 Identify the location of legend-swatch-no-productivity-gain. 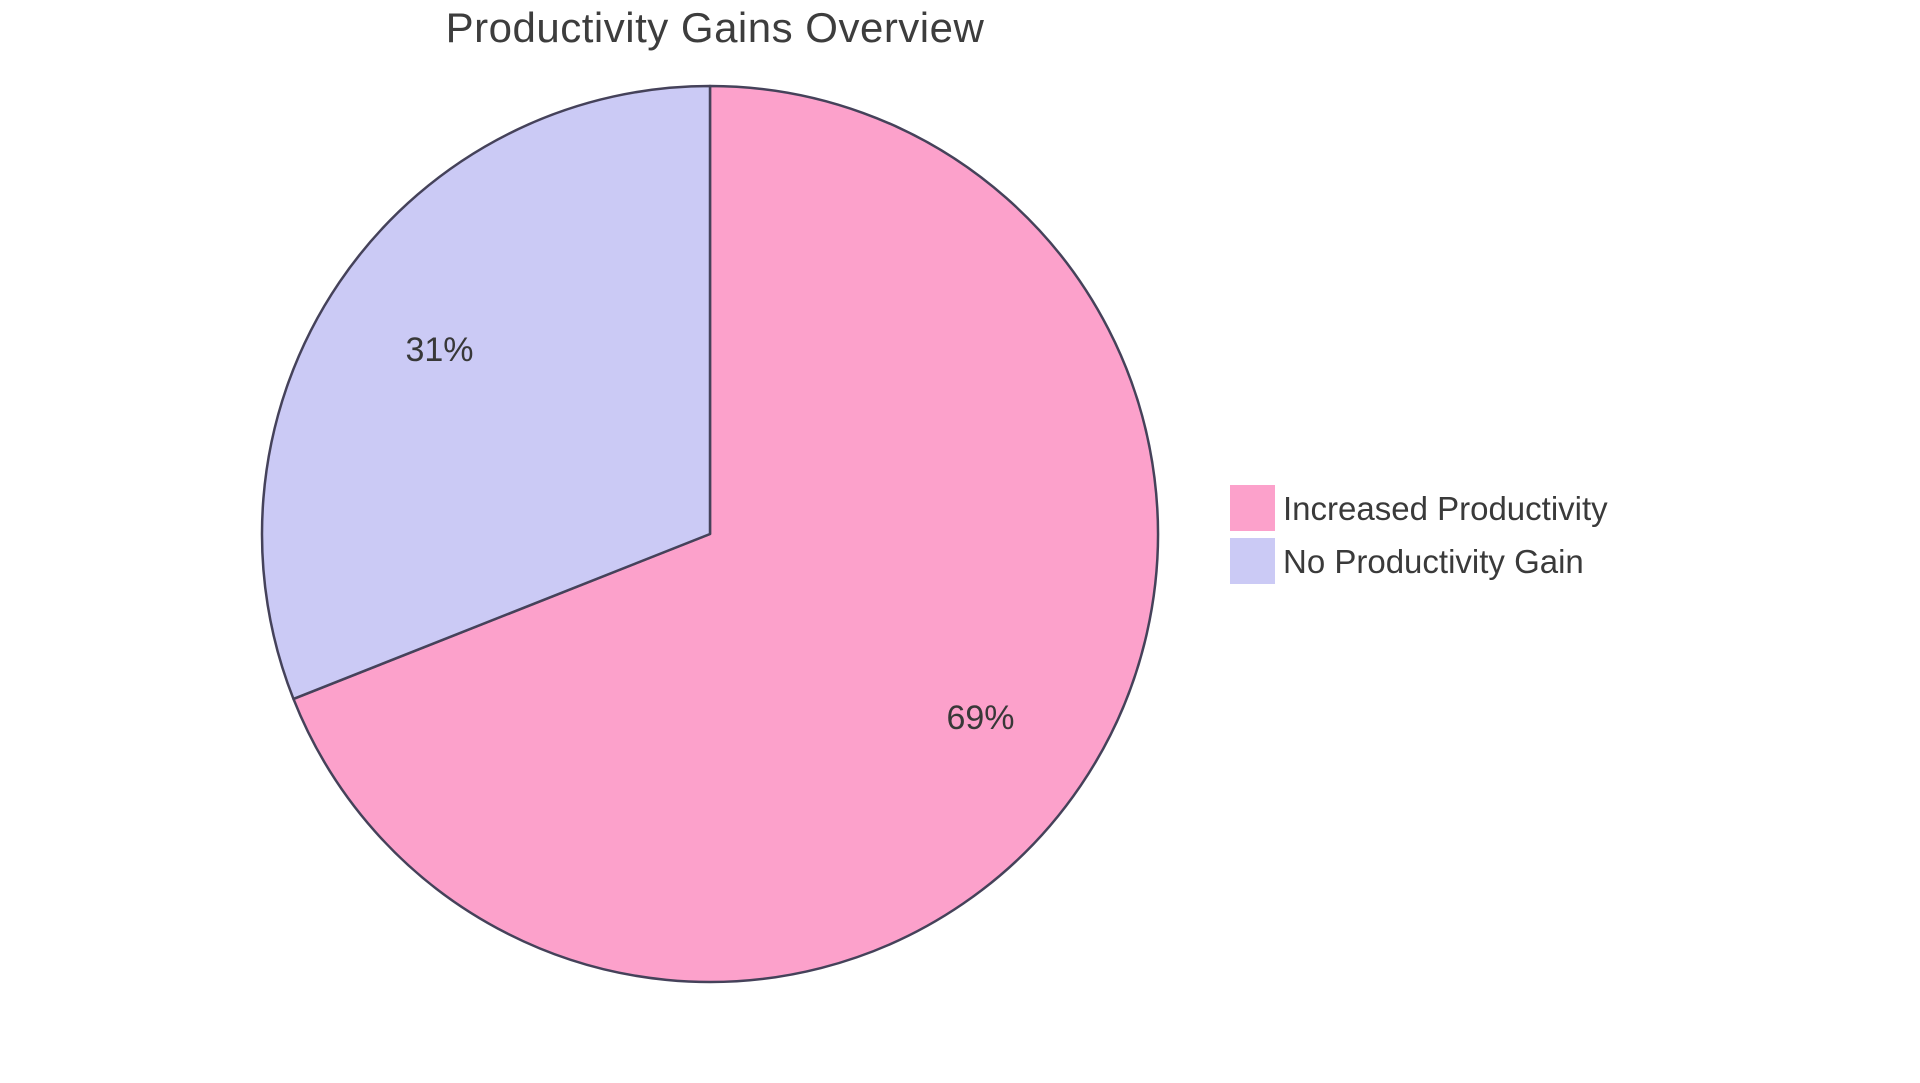
(1252, 561).